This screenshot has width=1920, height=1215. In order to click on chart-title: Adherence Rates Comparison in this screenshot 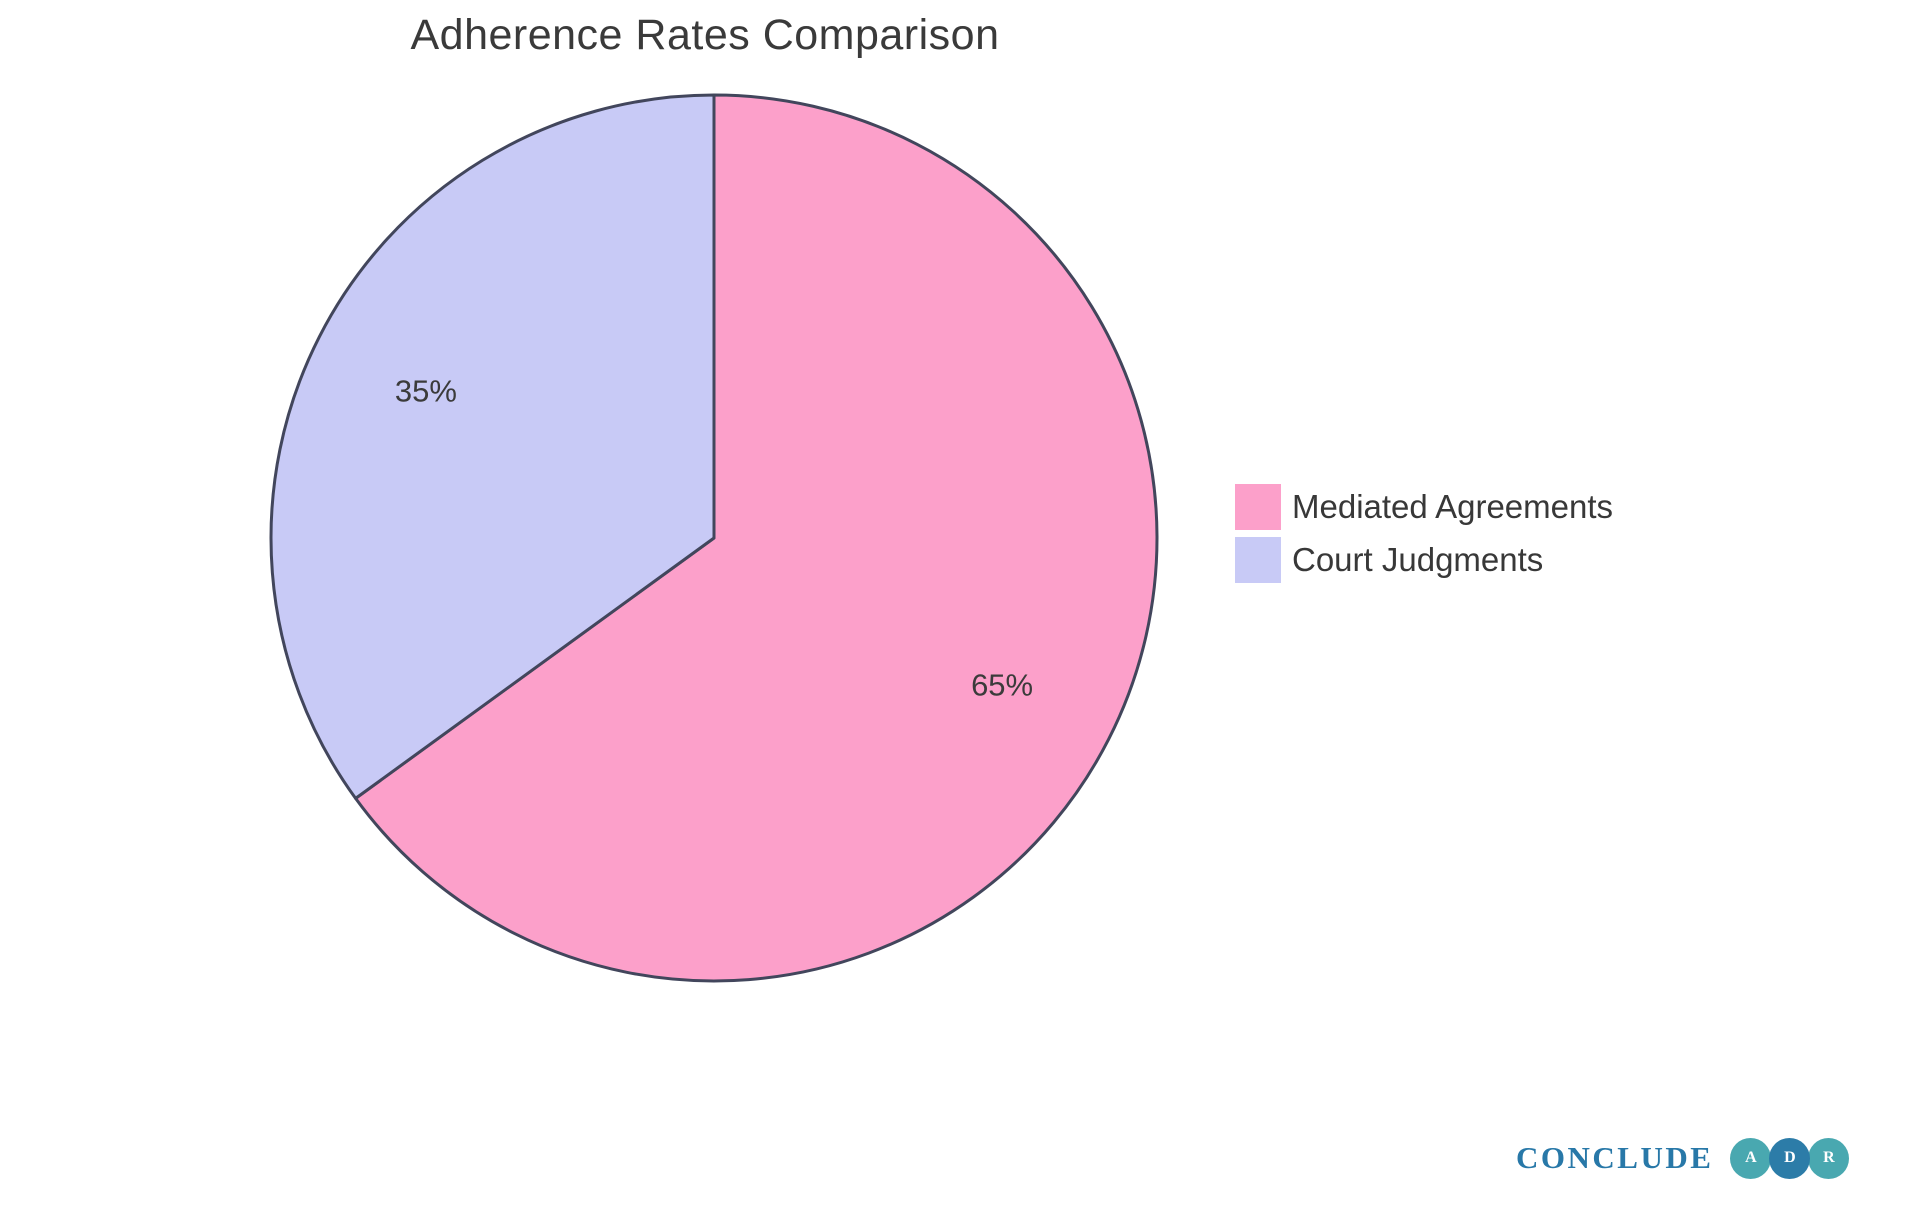, I will do `click(705, 35)`.